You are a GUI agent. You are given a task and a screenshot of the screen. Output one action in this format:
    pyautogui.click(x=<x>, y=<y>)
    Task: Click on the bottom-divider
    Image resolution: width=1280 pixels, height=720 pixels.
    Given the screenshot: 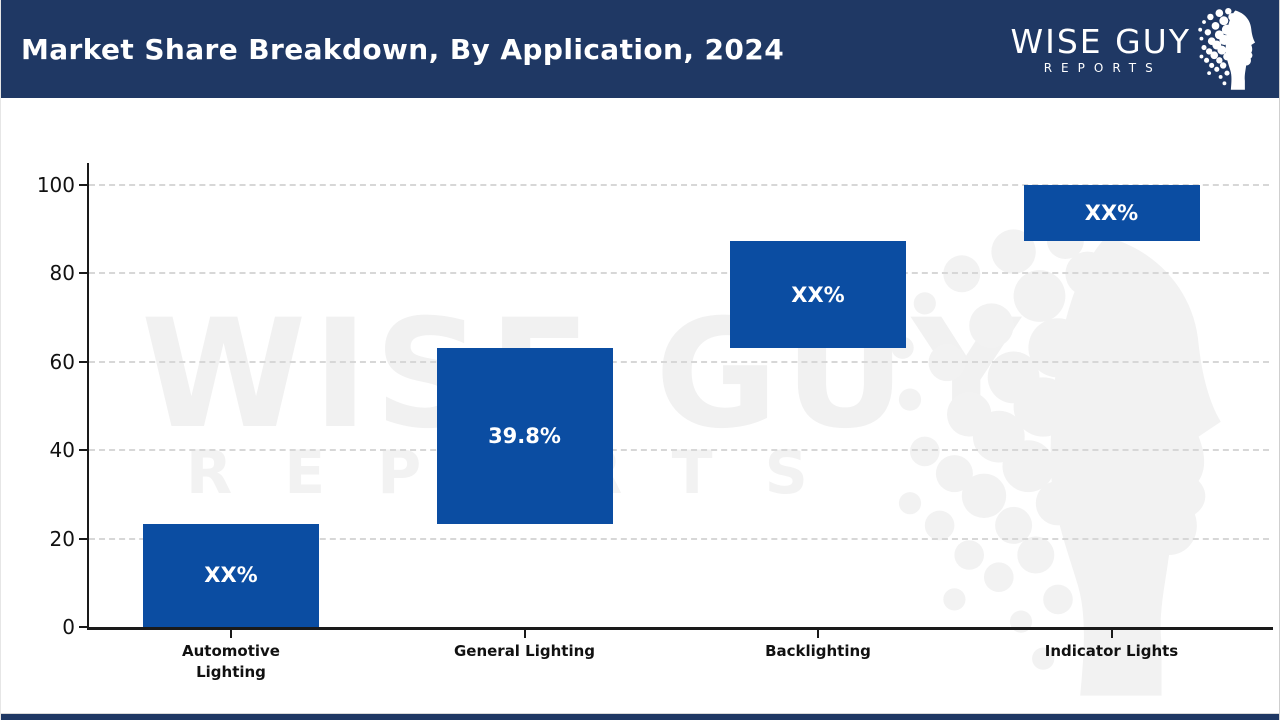 What is the action you would take?
    pyautogui.click(x=640, y=713)
    